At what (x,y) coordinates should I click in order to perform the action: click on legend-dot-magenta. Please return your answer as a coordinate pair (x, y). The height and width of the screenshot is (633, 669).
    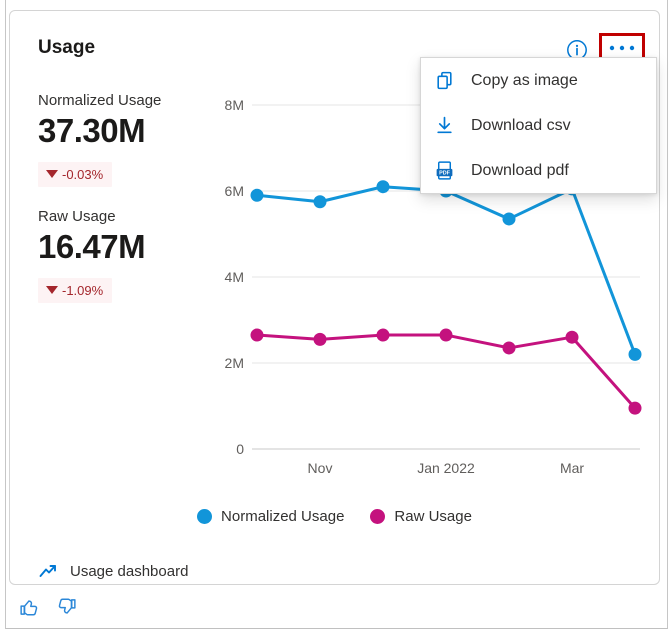
    Looking at the image, I should click on (378, 516).